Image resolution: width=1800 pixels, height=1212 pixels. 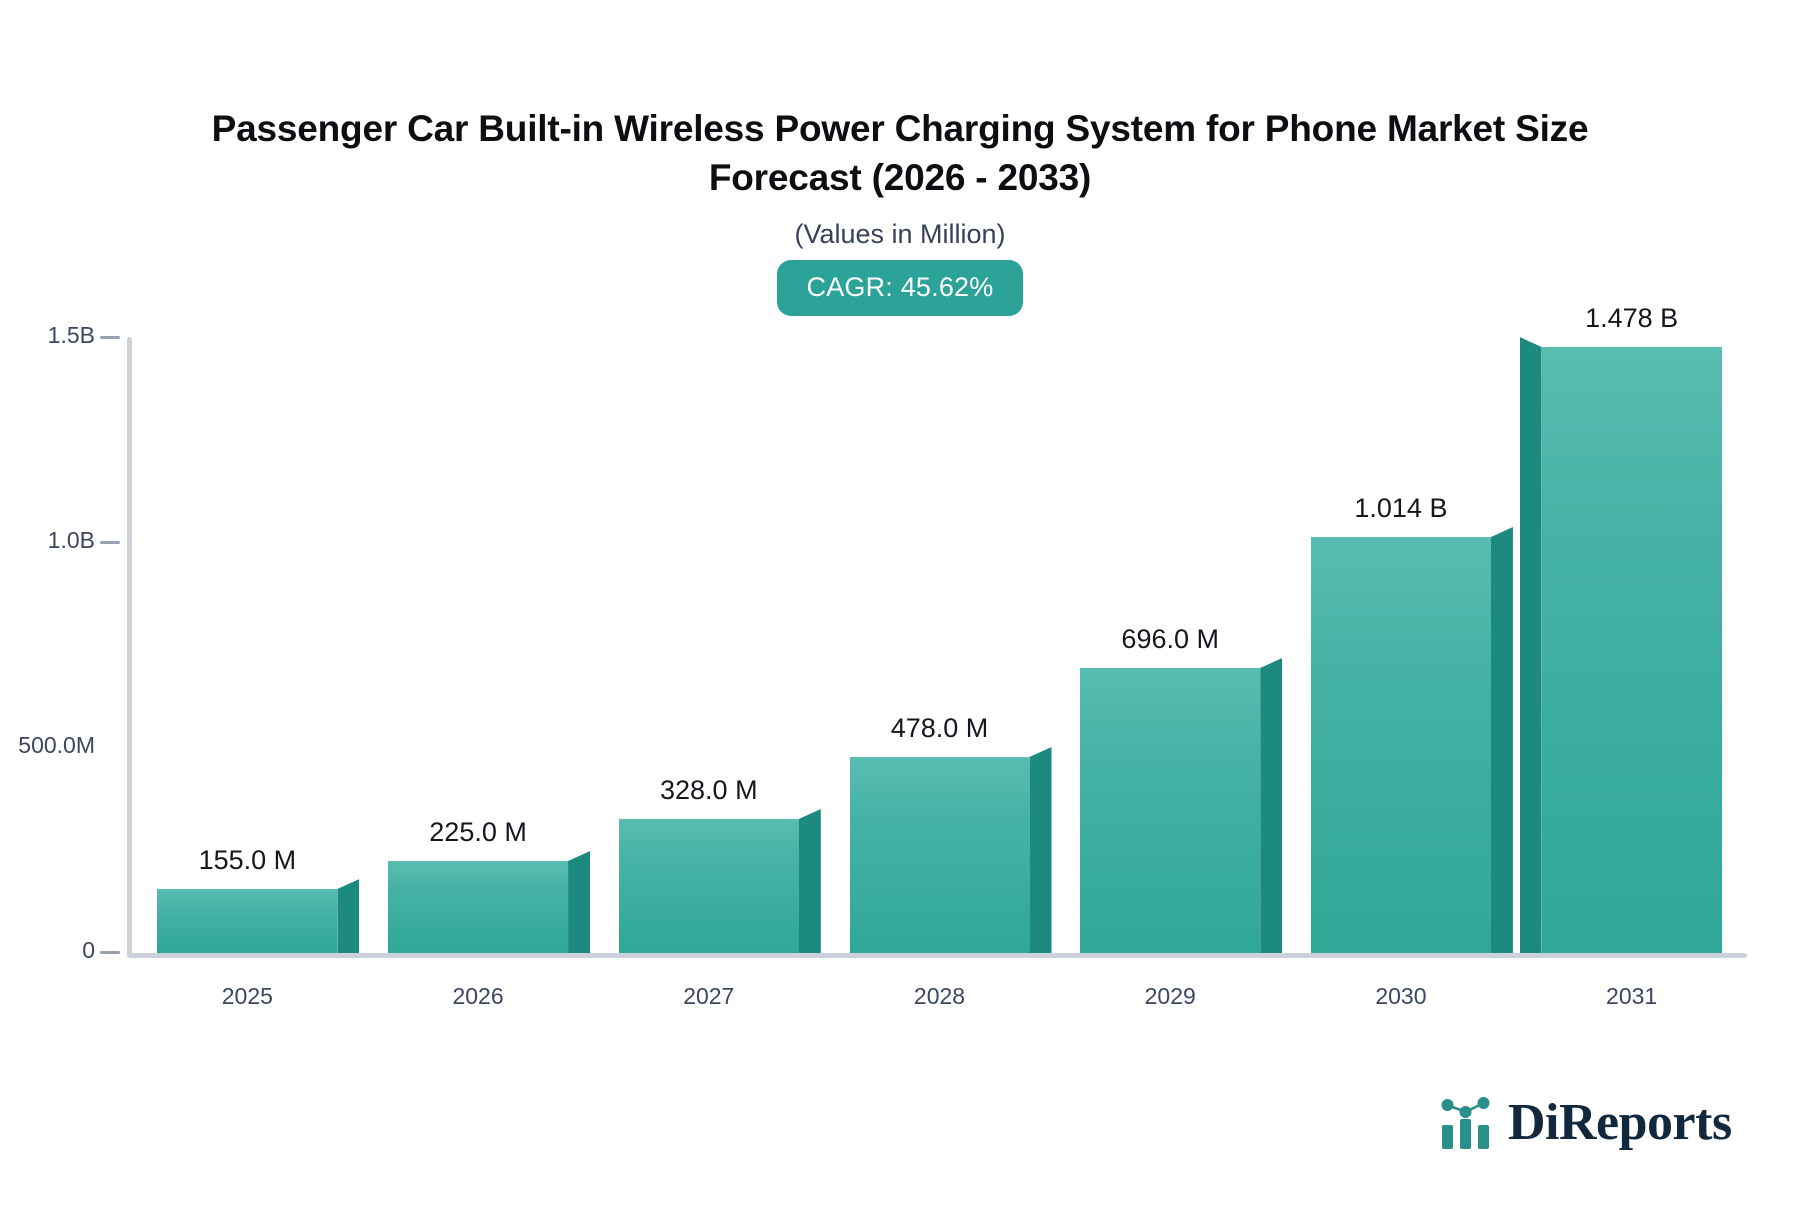 I want to click on bar: 696.0 M, so click(x=1181, y=788).